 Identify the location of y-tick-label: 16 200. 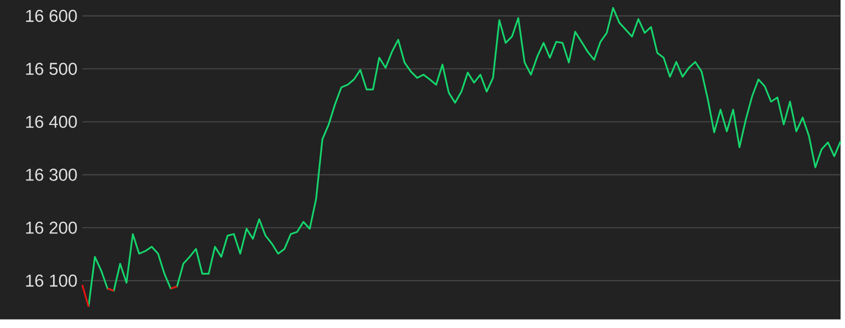
(51, 227).